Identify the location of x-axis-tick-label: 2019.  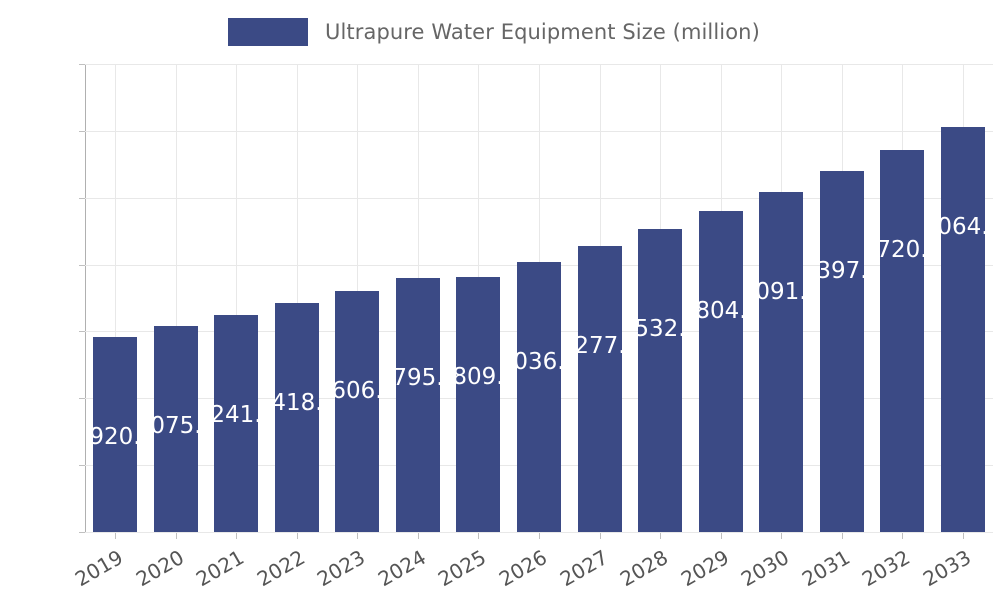
(99, 568).